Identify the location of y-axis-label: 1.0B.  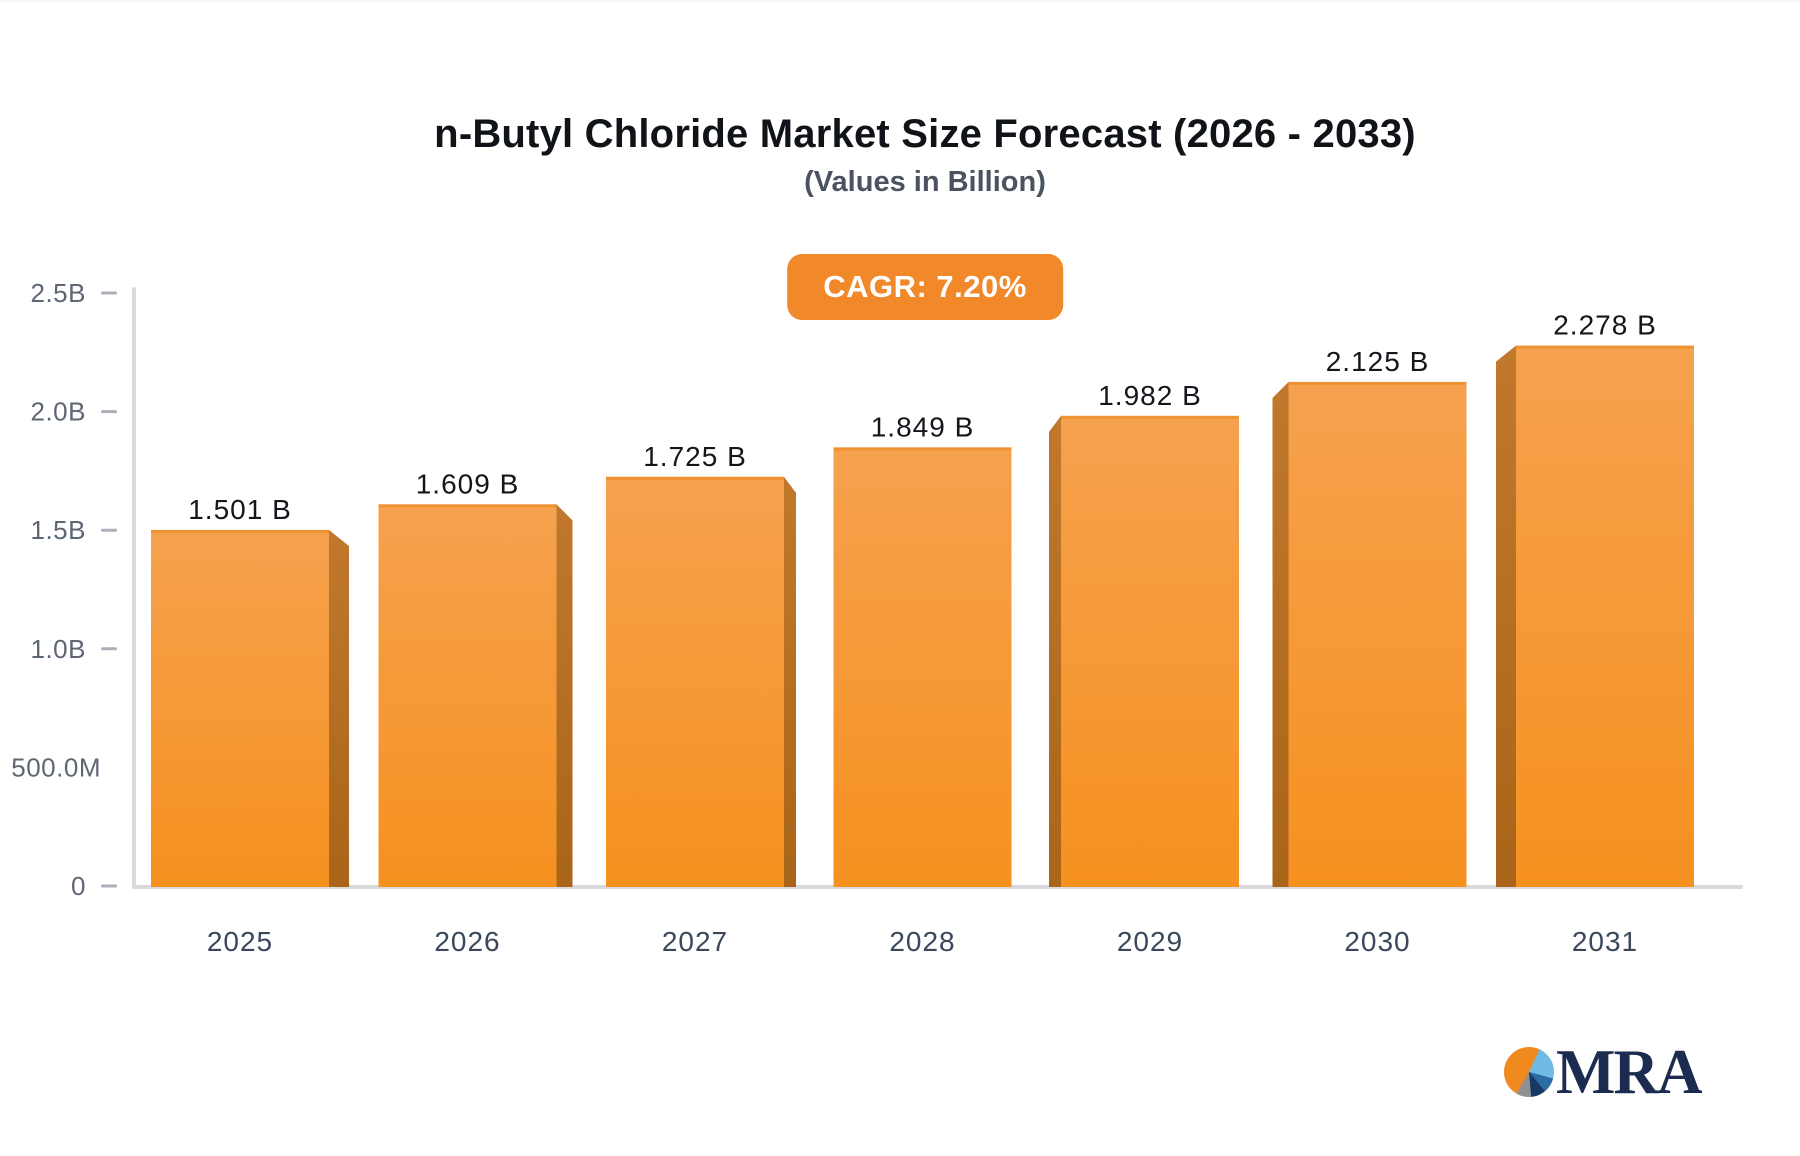
(59, 649).